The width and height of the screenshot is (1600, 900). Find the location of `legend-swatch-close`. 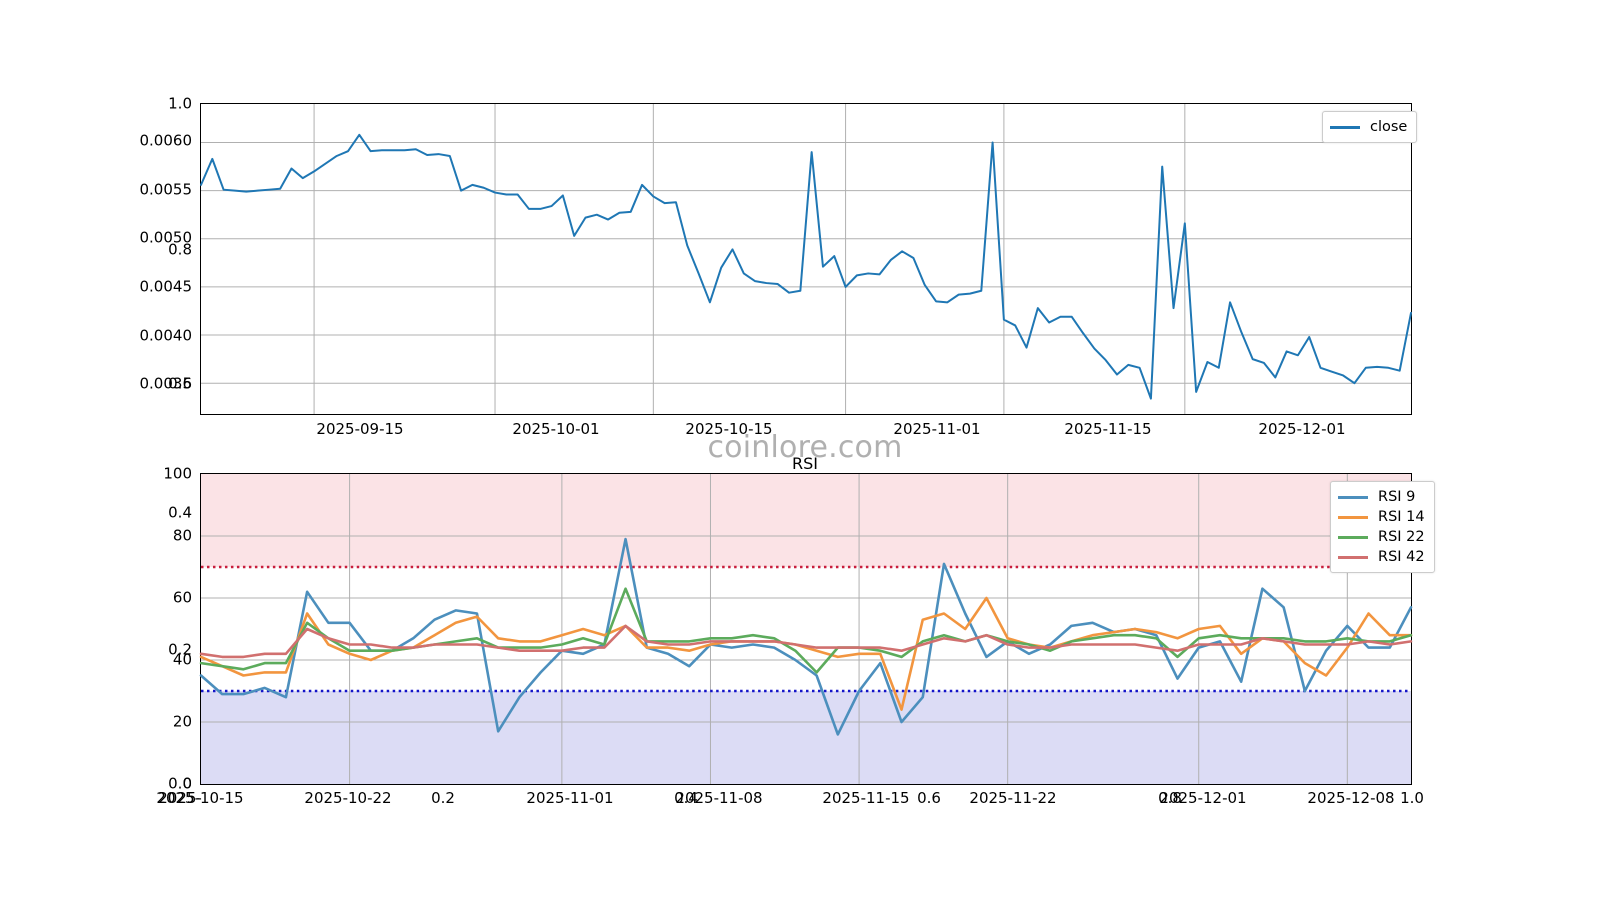

legend-swatch-close is located at coordinates (1345, 127).